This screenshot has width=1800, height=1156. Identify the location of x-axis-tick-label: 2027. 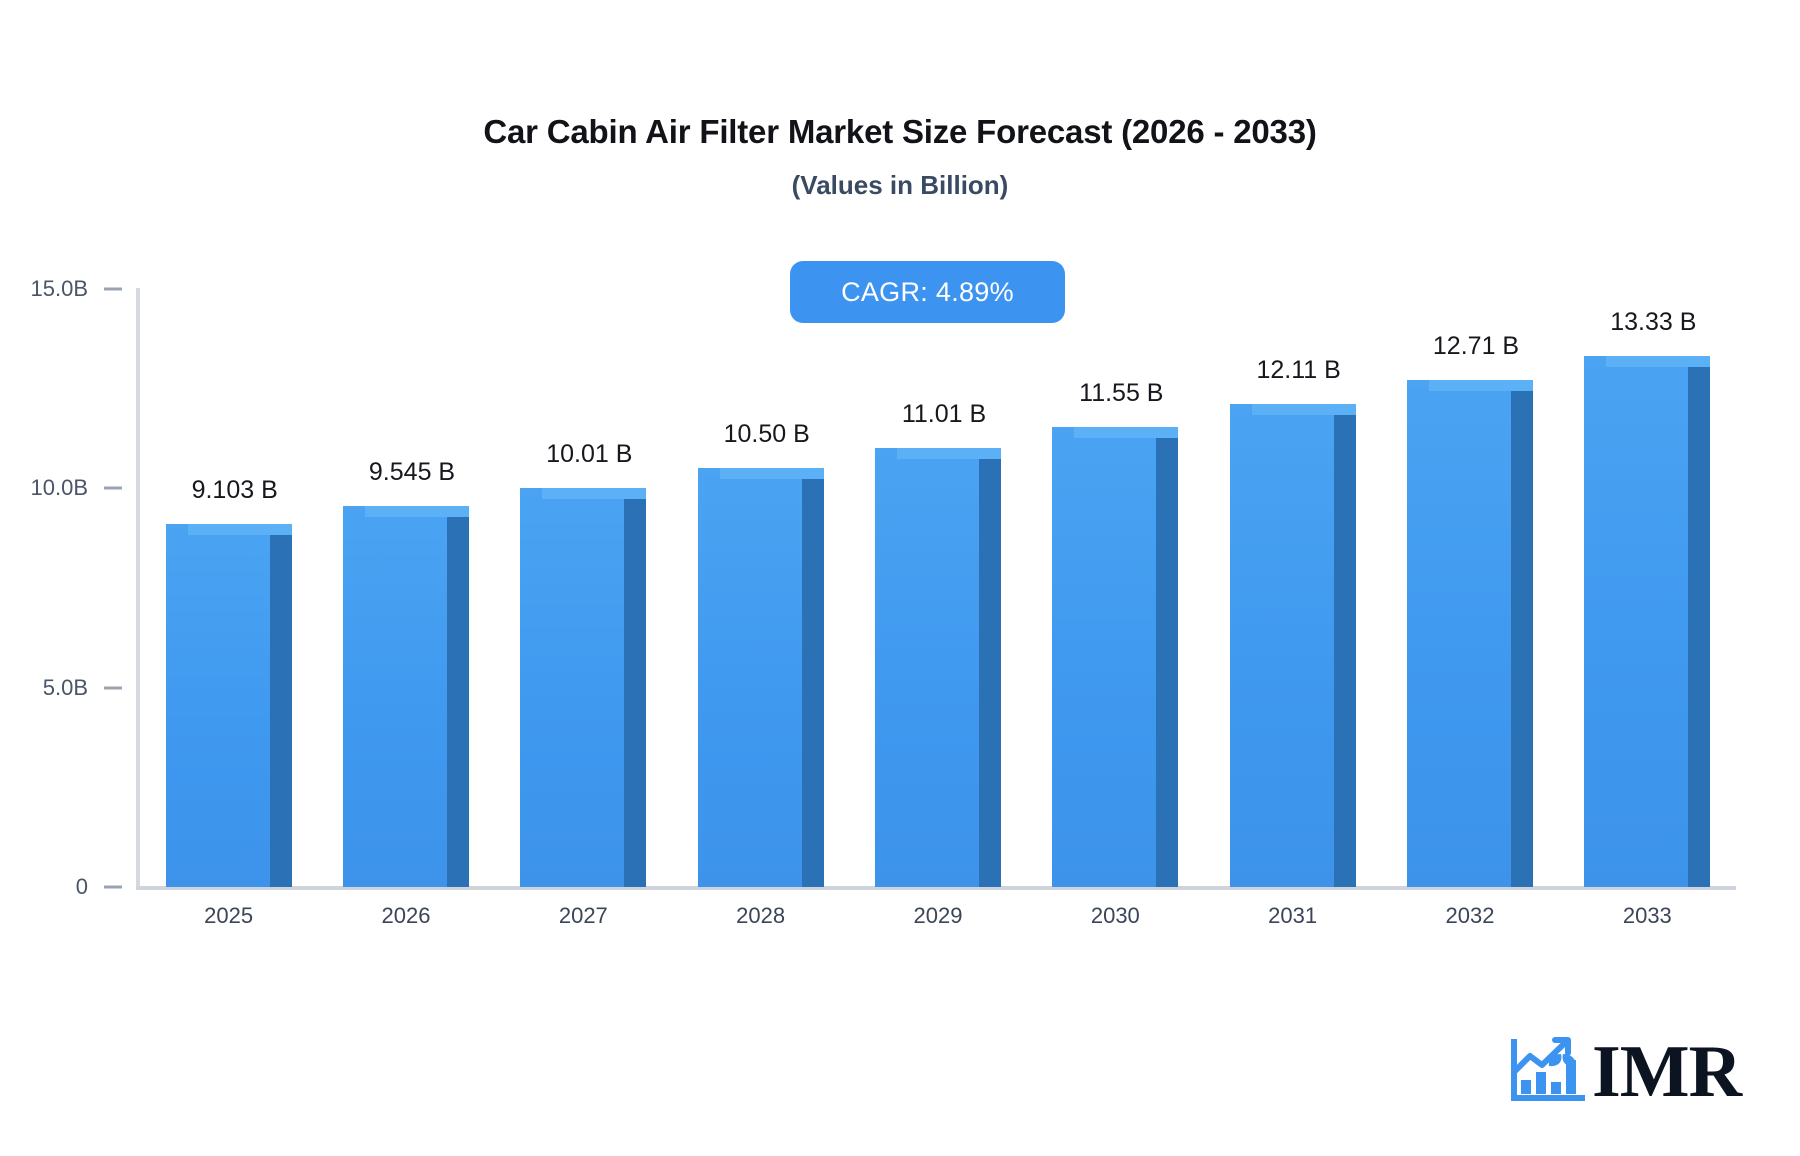
(583, 915).